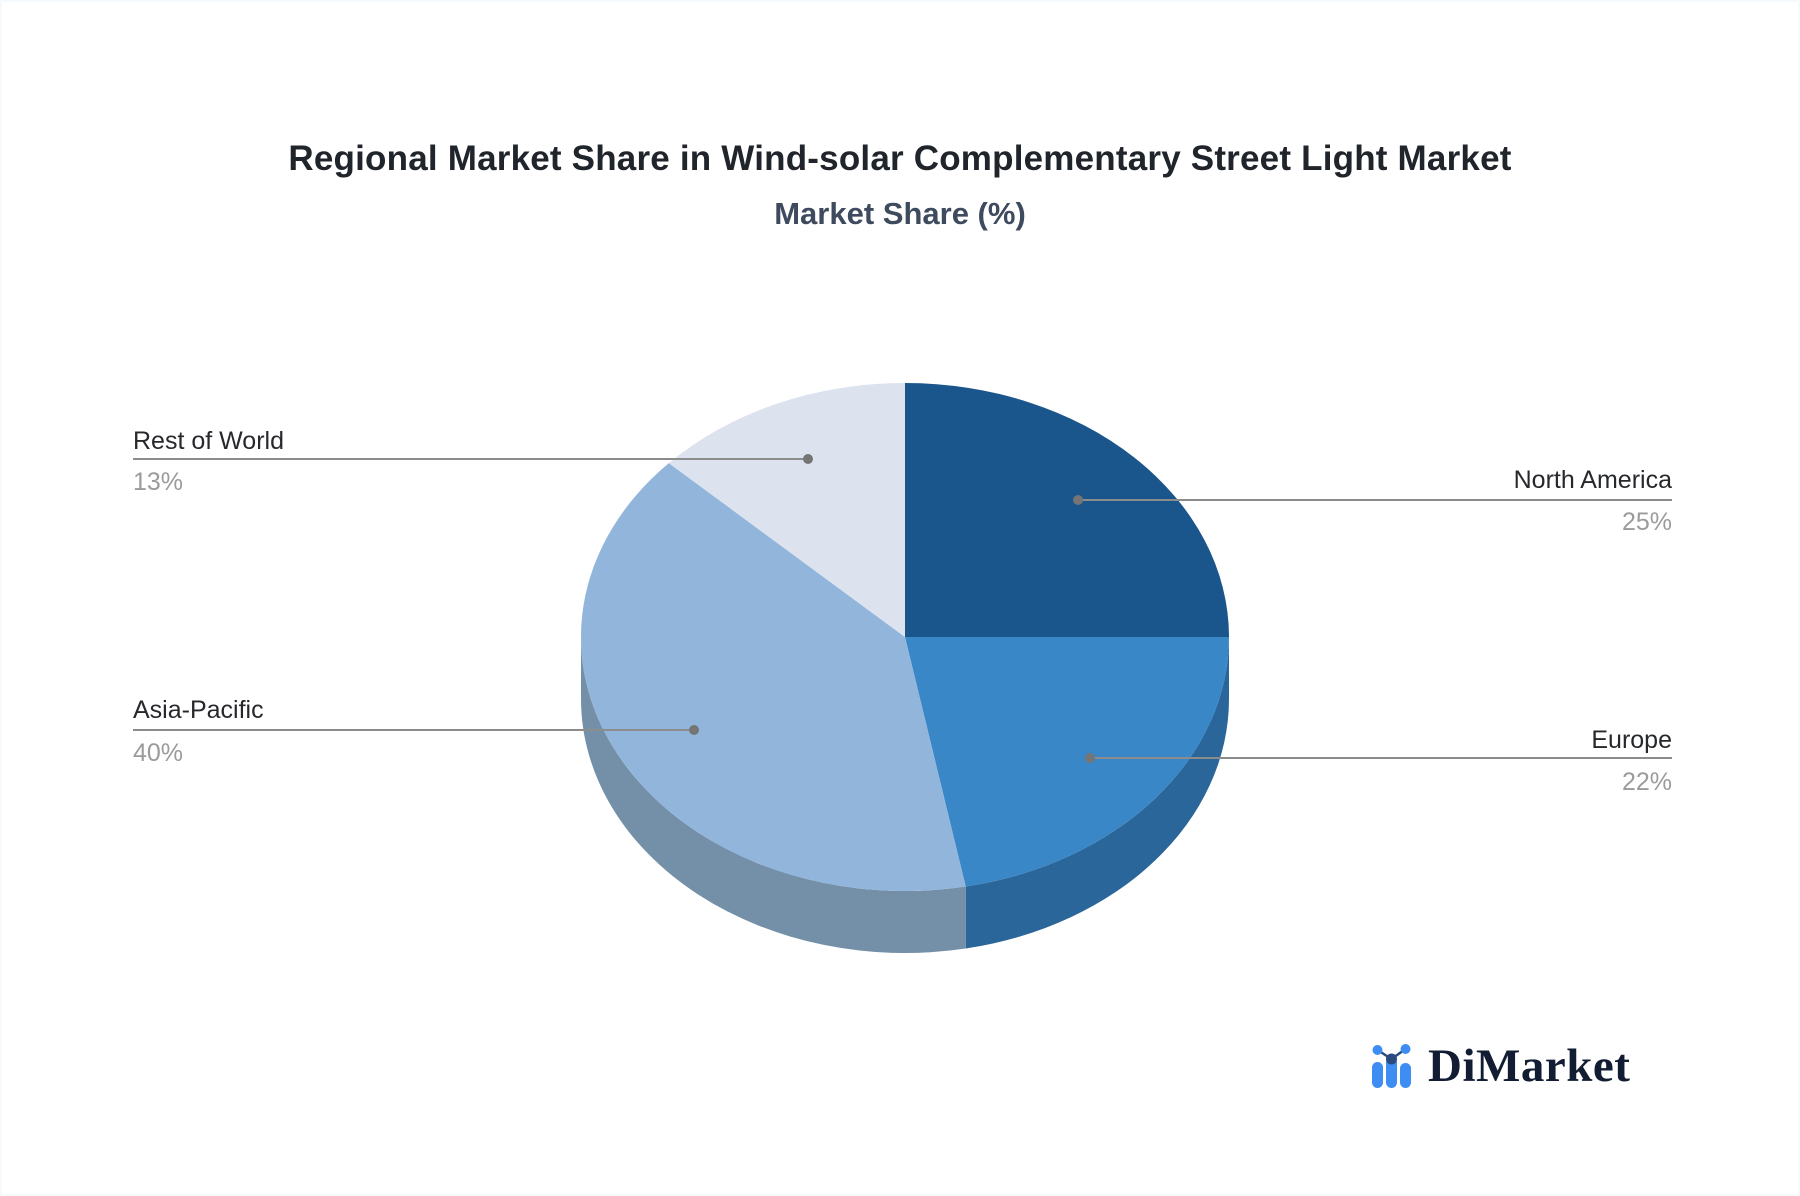 The width and height of the screenshot is (1800, 1196). I want to click on callout-value-north-america: 25%, so click(1646, 522).